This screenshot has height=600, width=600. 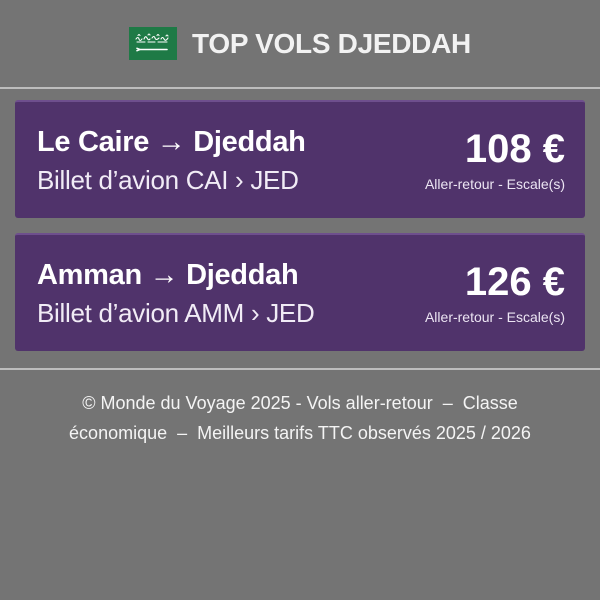 I want to click on saudi-arabia-flag-icon, so click(x=153, y=43).